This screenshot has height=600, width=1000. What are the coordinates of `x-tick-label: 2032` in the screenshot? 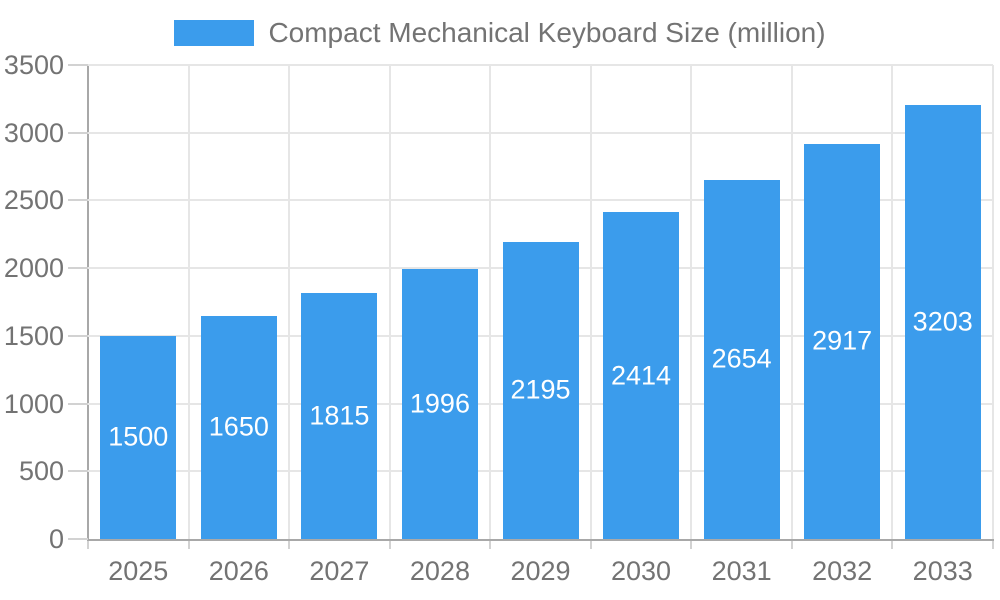 It's located at (842, 571).